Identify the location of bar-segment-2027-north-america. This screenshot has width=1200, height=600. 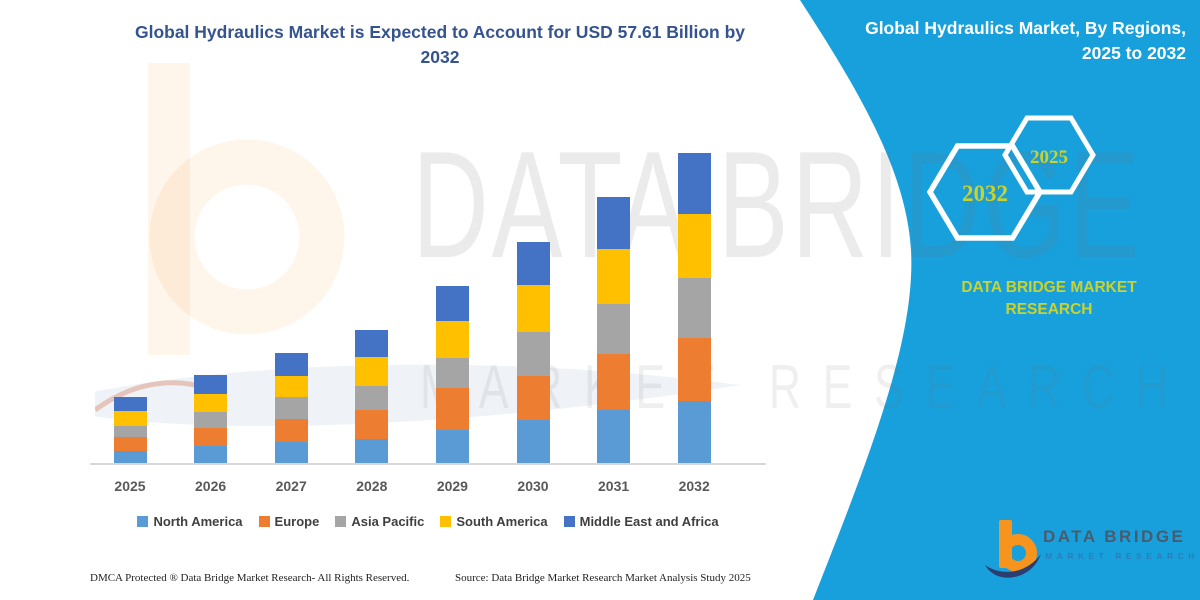
(291, 452).